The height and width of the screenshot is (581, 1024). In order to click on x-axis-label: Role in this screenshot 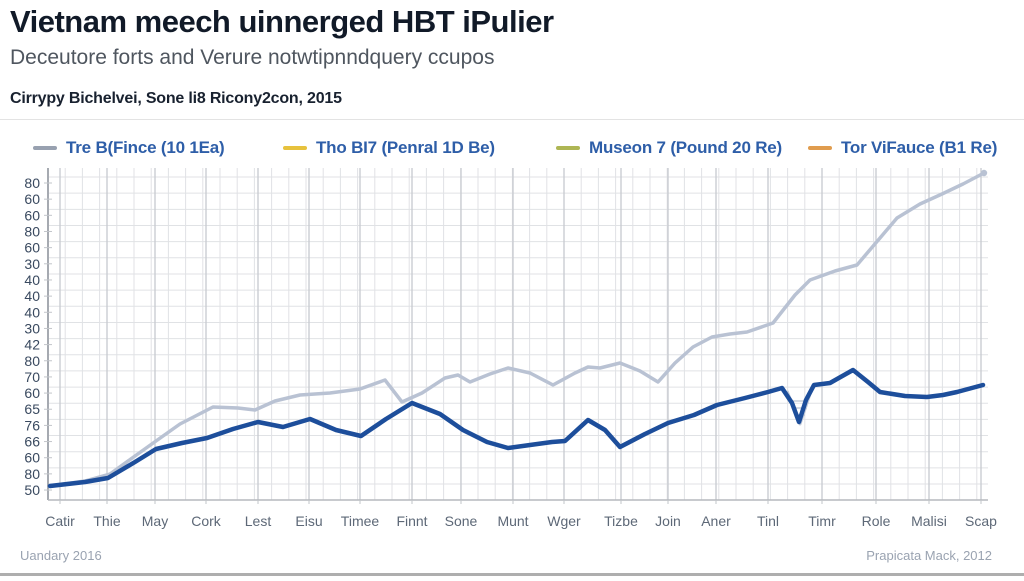, I will do `click(876, 521)`.